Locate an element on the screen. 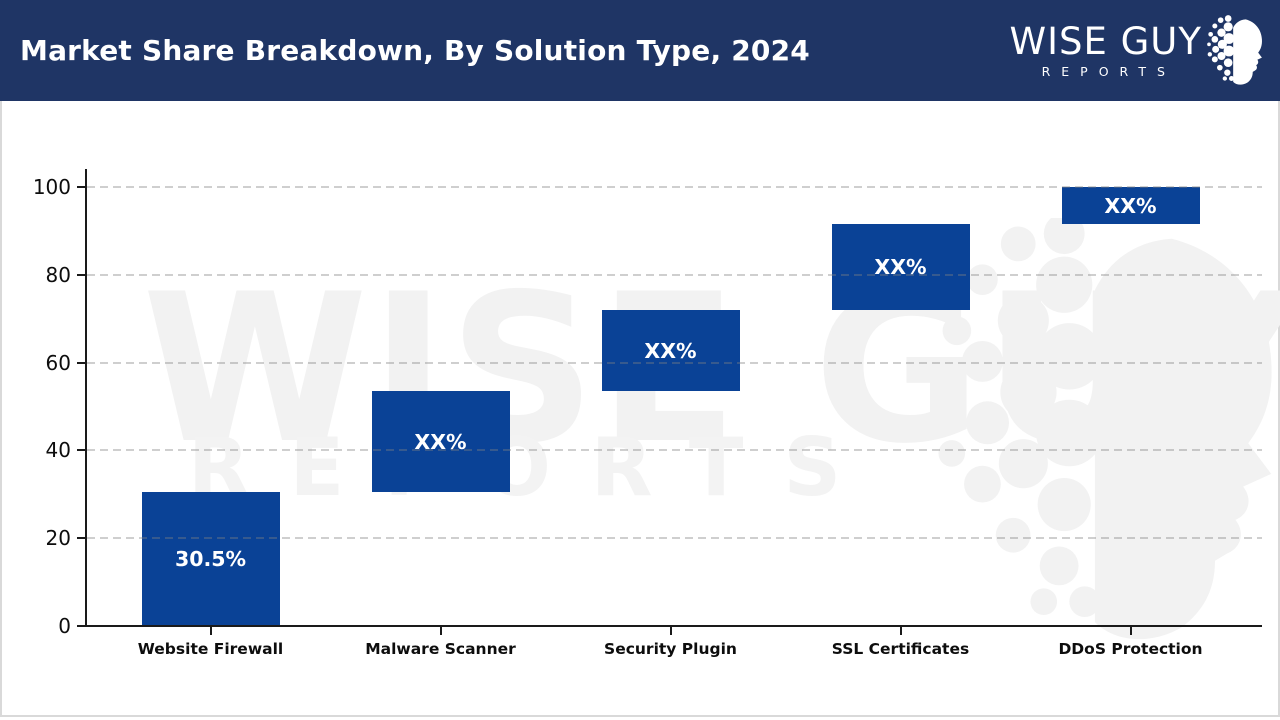  x-tick-label: Security Plugin is located at coordinates (670, 649).